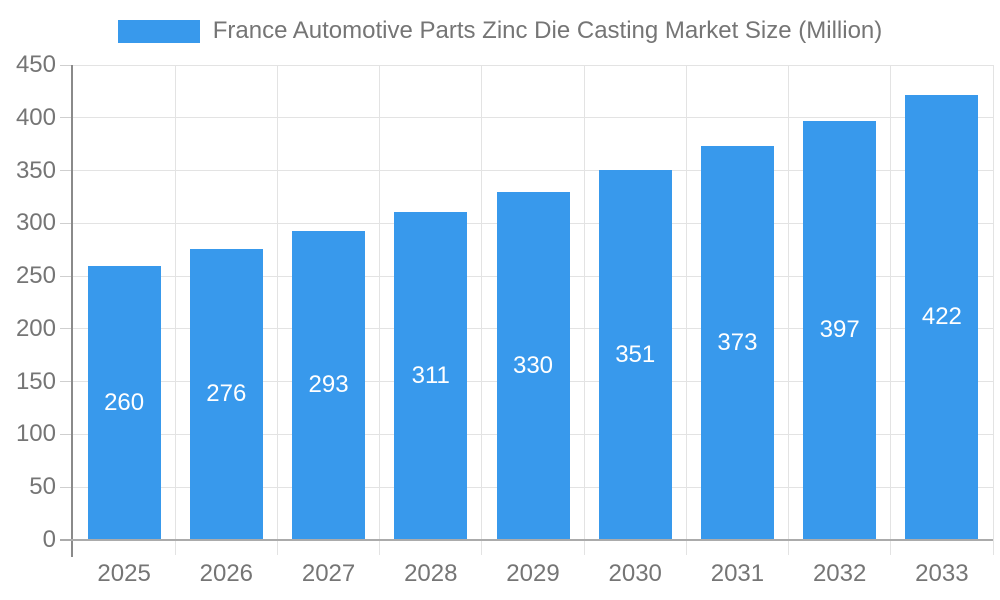 This screenshot has width=1000, height=600. I want to click on x-axis-tick-label: 2027, so click(328, 573).